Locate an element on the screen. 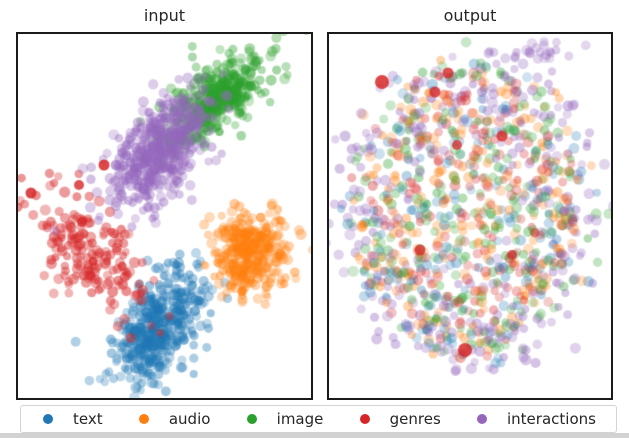 The width and height of the screenshot is (629, 438). output-panel-title: output is located at coordinates (470, 15).